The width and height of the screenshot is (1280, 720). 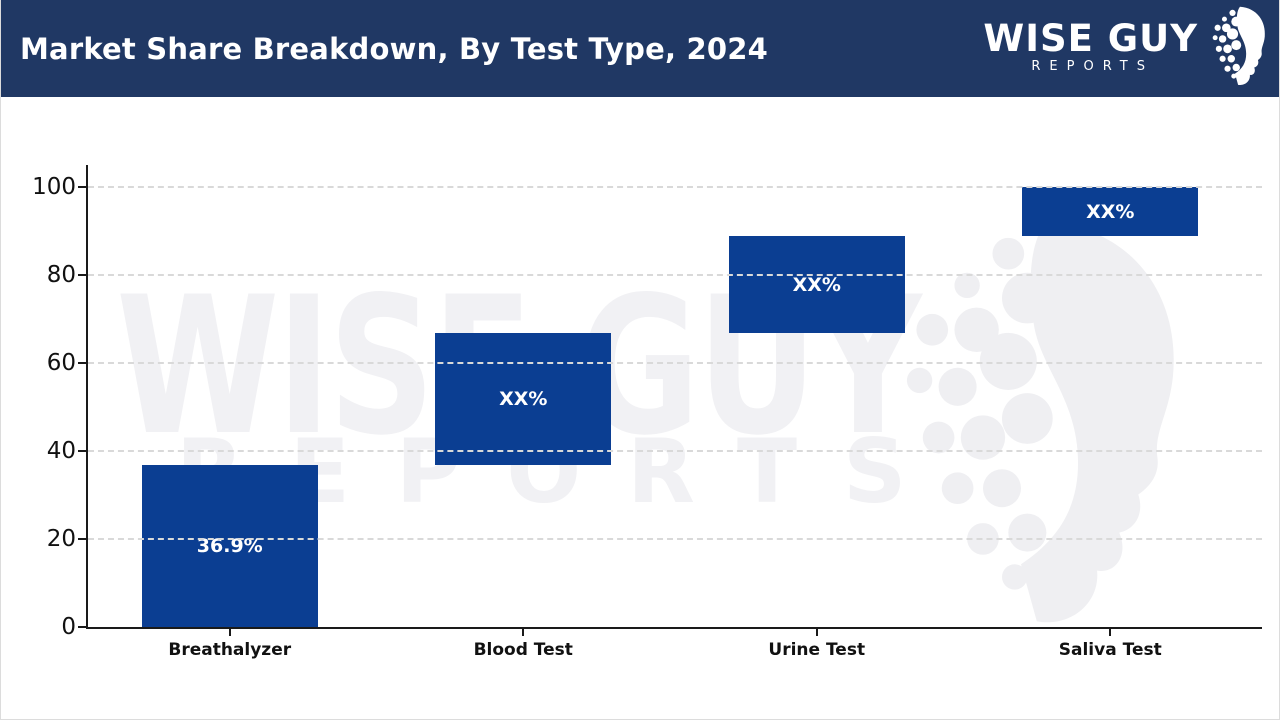 What do you see at coordinates (61, 538) in the screenshot?
I see `y-tick-label: 20` at bounding box center [61, 538].